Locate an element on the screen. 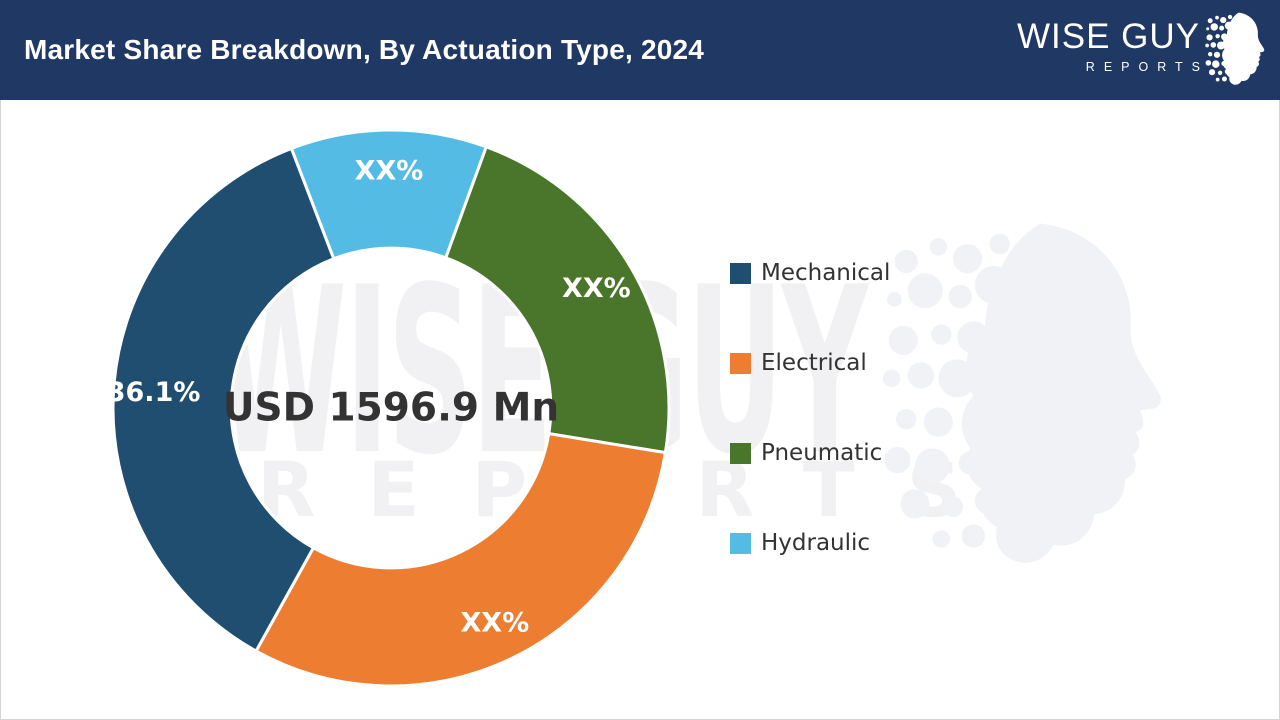  logo-subtitle: REPORTS is located at coordinates (1147, 67).